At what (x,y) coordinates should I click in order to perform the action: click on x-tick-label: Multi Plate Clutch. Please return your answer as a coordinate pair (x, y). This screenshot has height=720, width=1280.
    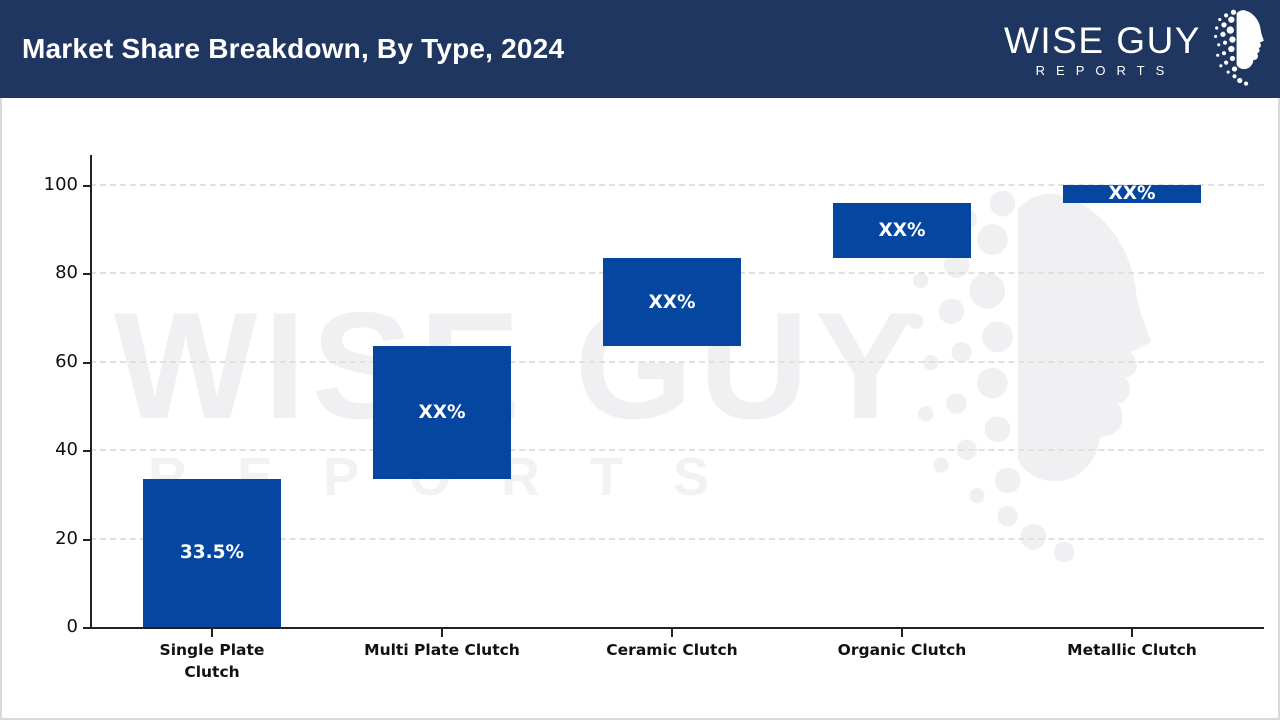
    Looking at the image, I should click on (442, 650).